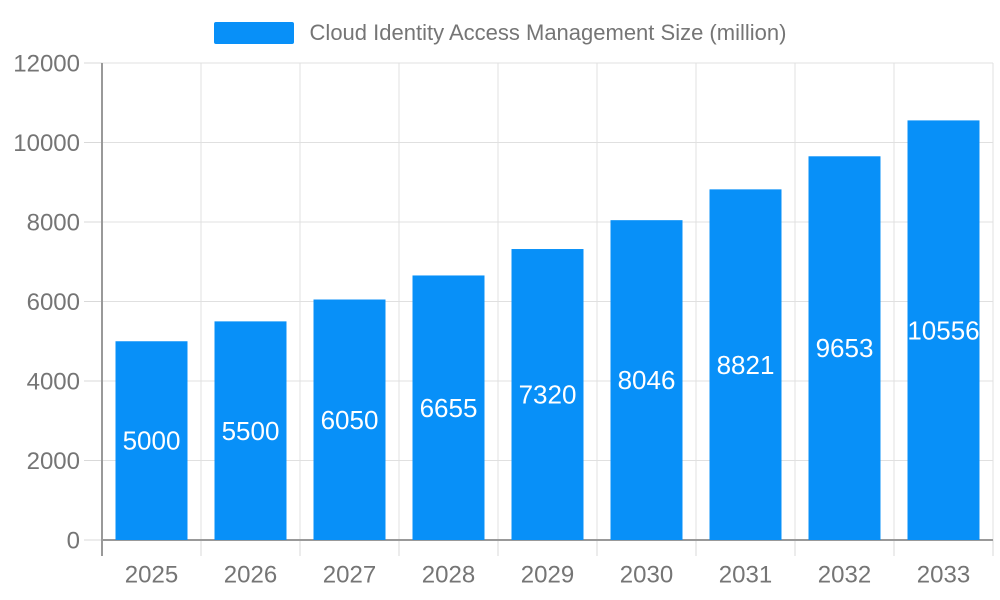 The height and width of the screenshot is (600, 1000). I want to click on bar-2031, so click(745, 365).